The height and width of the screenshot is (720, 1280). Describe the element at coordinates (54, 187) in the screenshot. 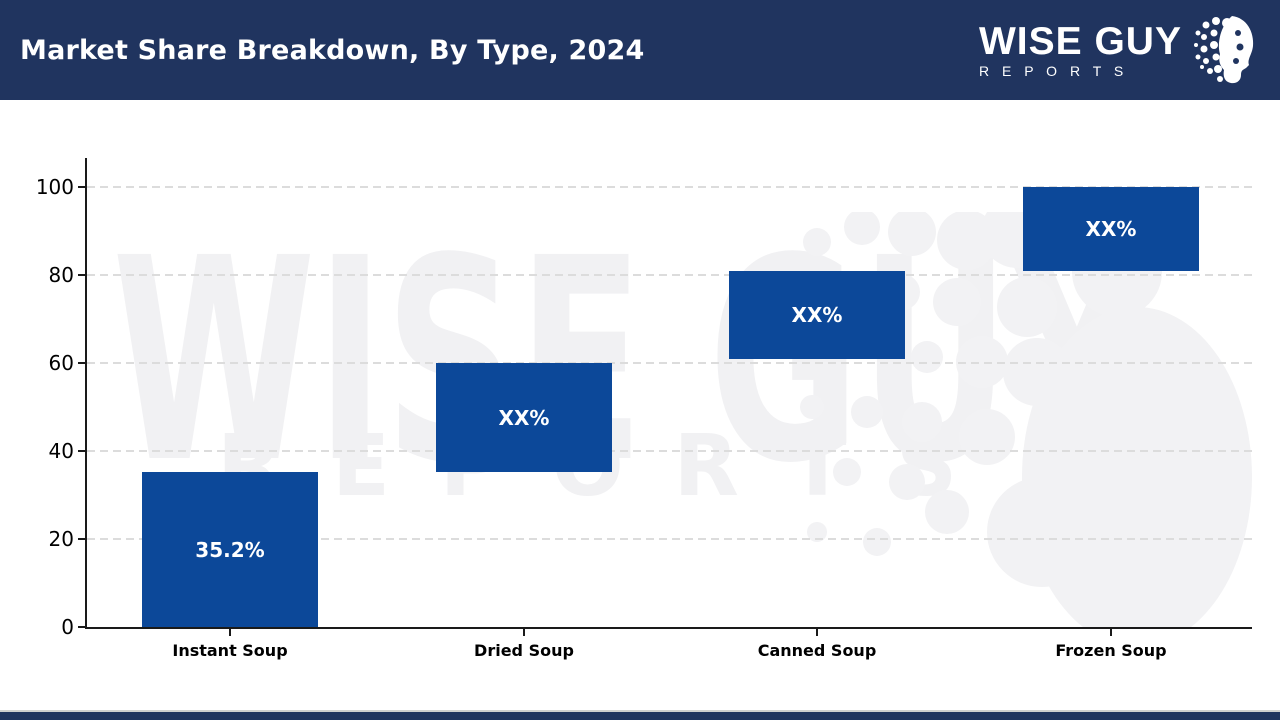

I see `y-tick-label-100: 100` at that location.